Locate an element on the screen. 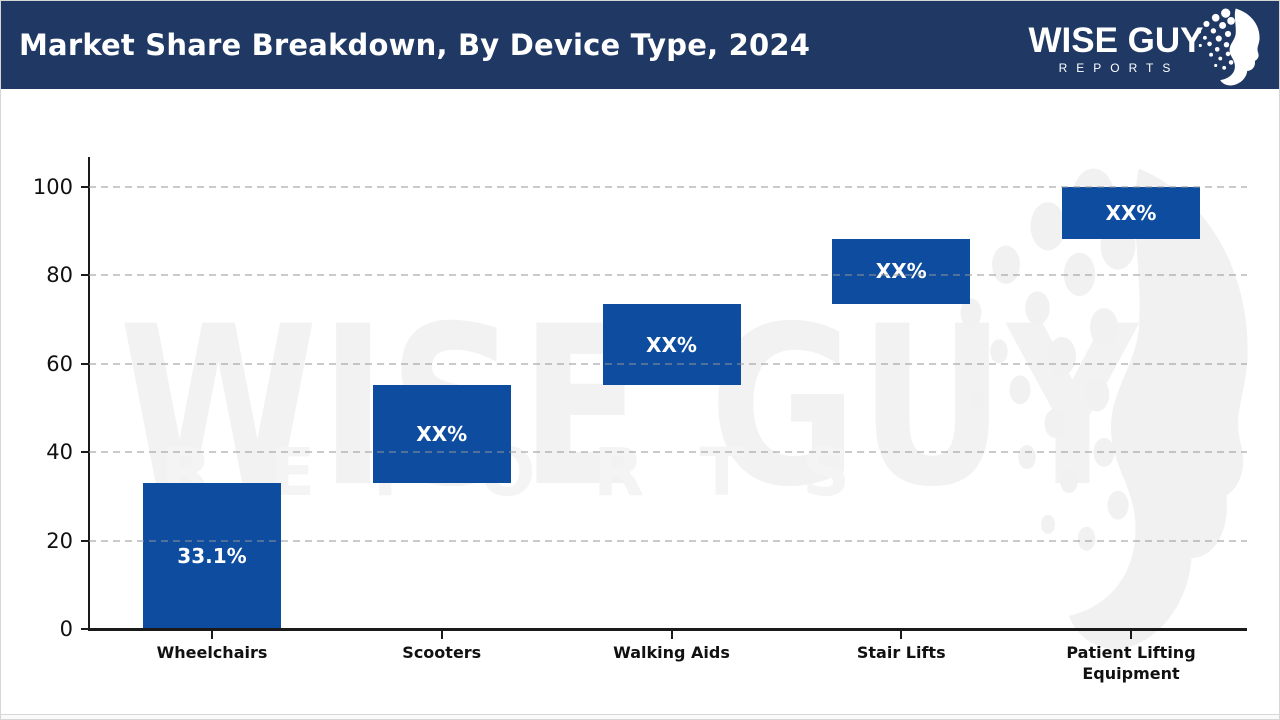 Image resolution: width=1280 pixels, height=720 pixels. y-axis-spine is located at coordinates (89, 393).